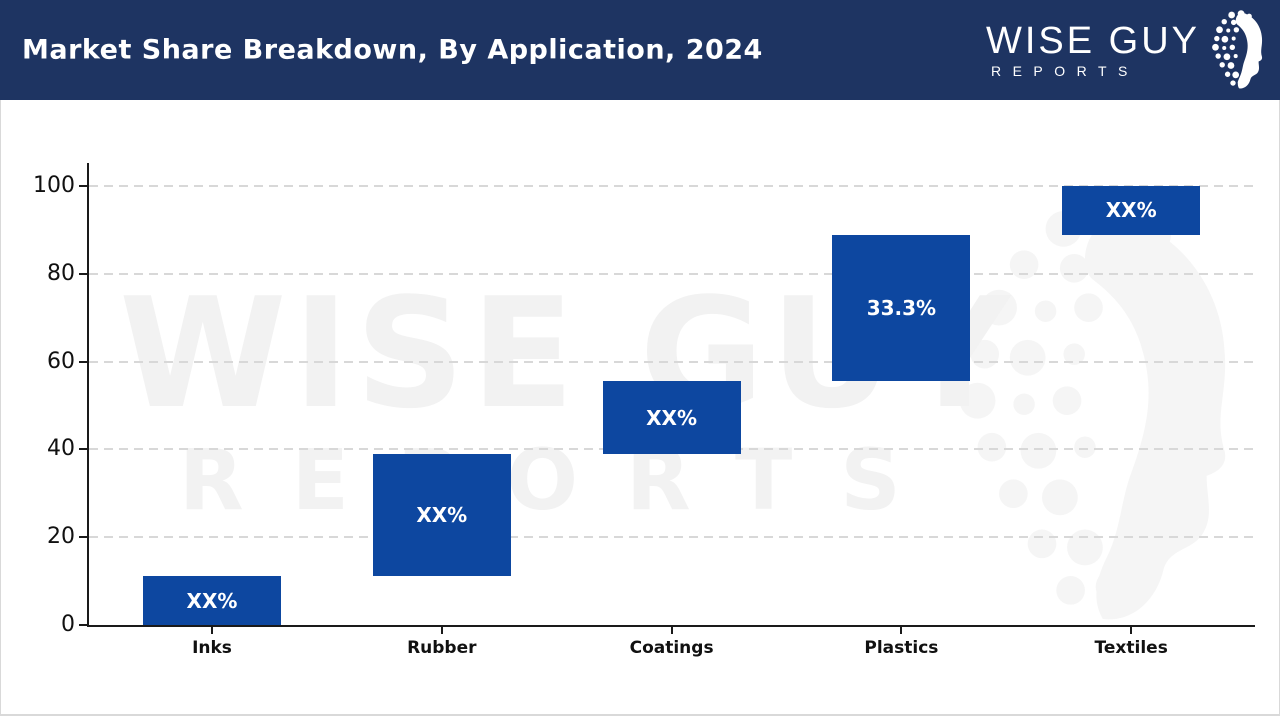 This screenshot has height=720, width=1280. Describe the element at coordinates (671, 648) in the screenshot. I see `x-tick-label-coatings: Coatings` at that location.